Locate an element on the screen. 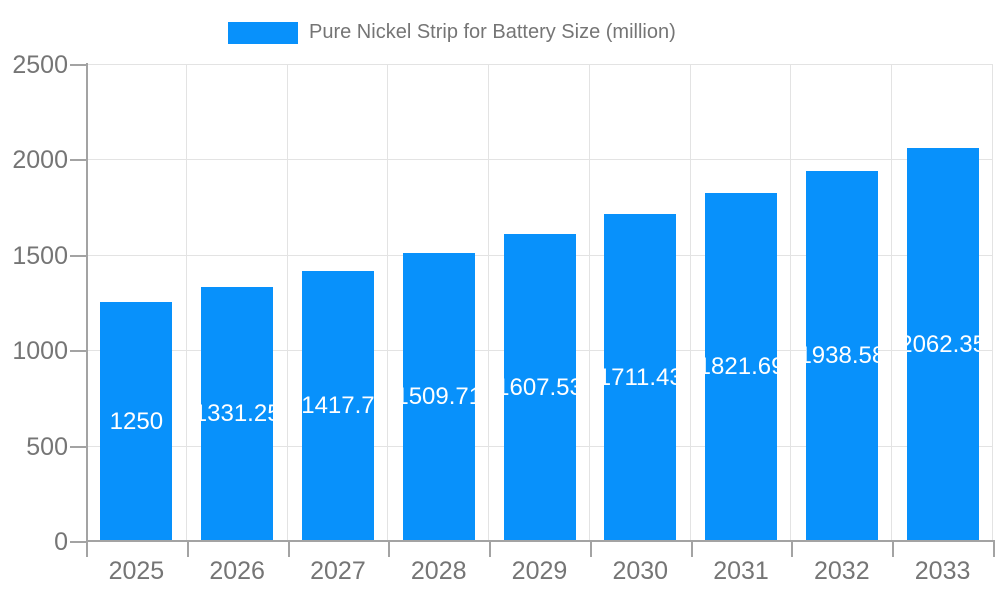 This screenshot has width=1000, height=600. x-axis-line is located at coordinates (540, 541).